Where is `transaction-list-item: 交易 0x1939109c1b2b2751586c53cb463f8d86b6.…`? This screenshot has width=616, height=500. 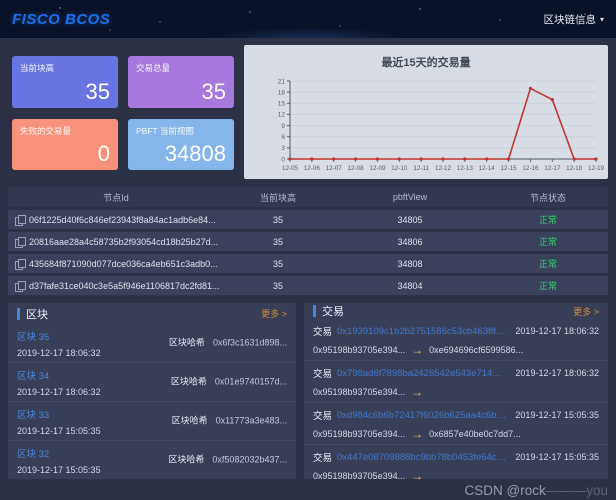 transaction-list-item: 交易 0x1939109c1b2b2751586c53cb463f8d86b6.… is located at coordinates (456, 339).